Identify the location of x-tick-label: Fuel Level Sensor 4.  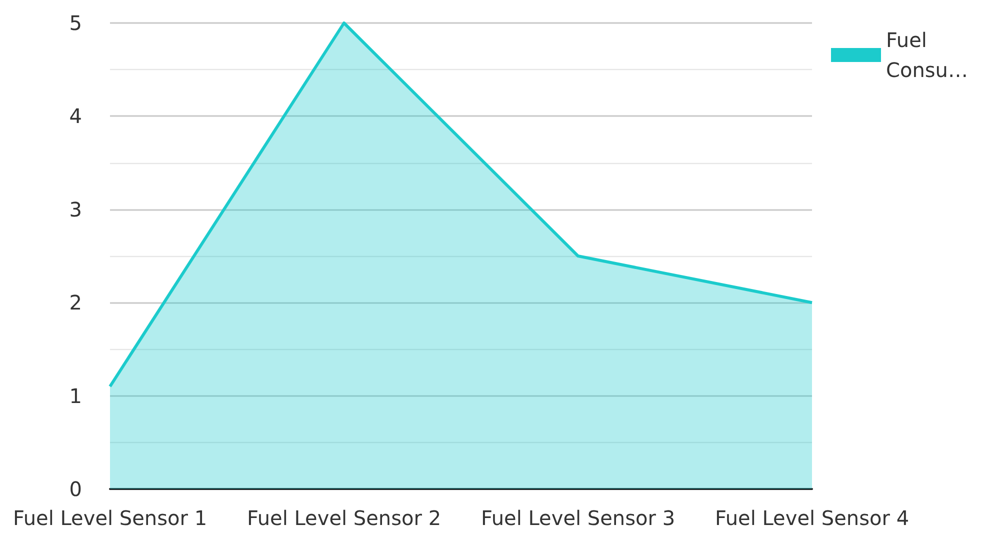
(812, 518).